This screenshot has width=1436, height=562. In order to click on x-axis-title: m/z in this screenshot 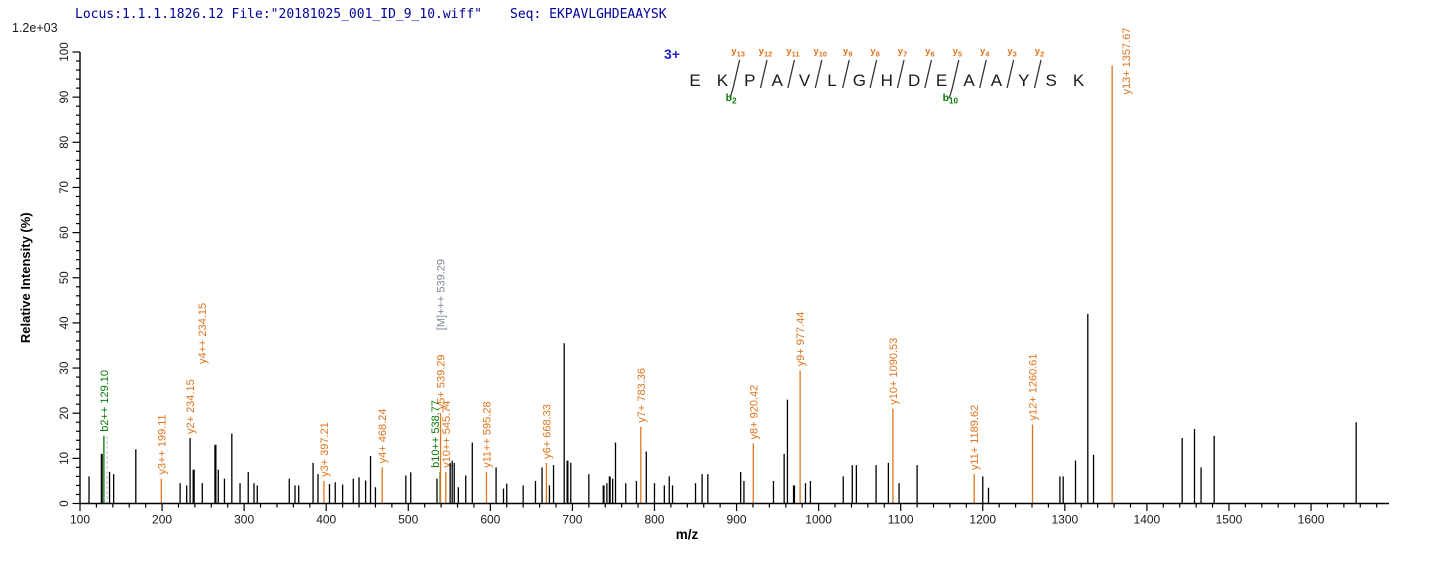, I will do `click(687, 534)`.